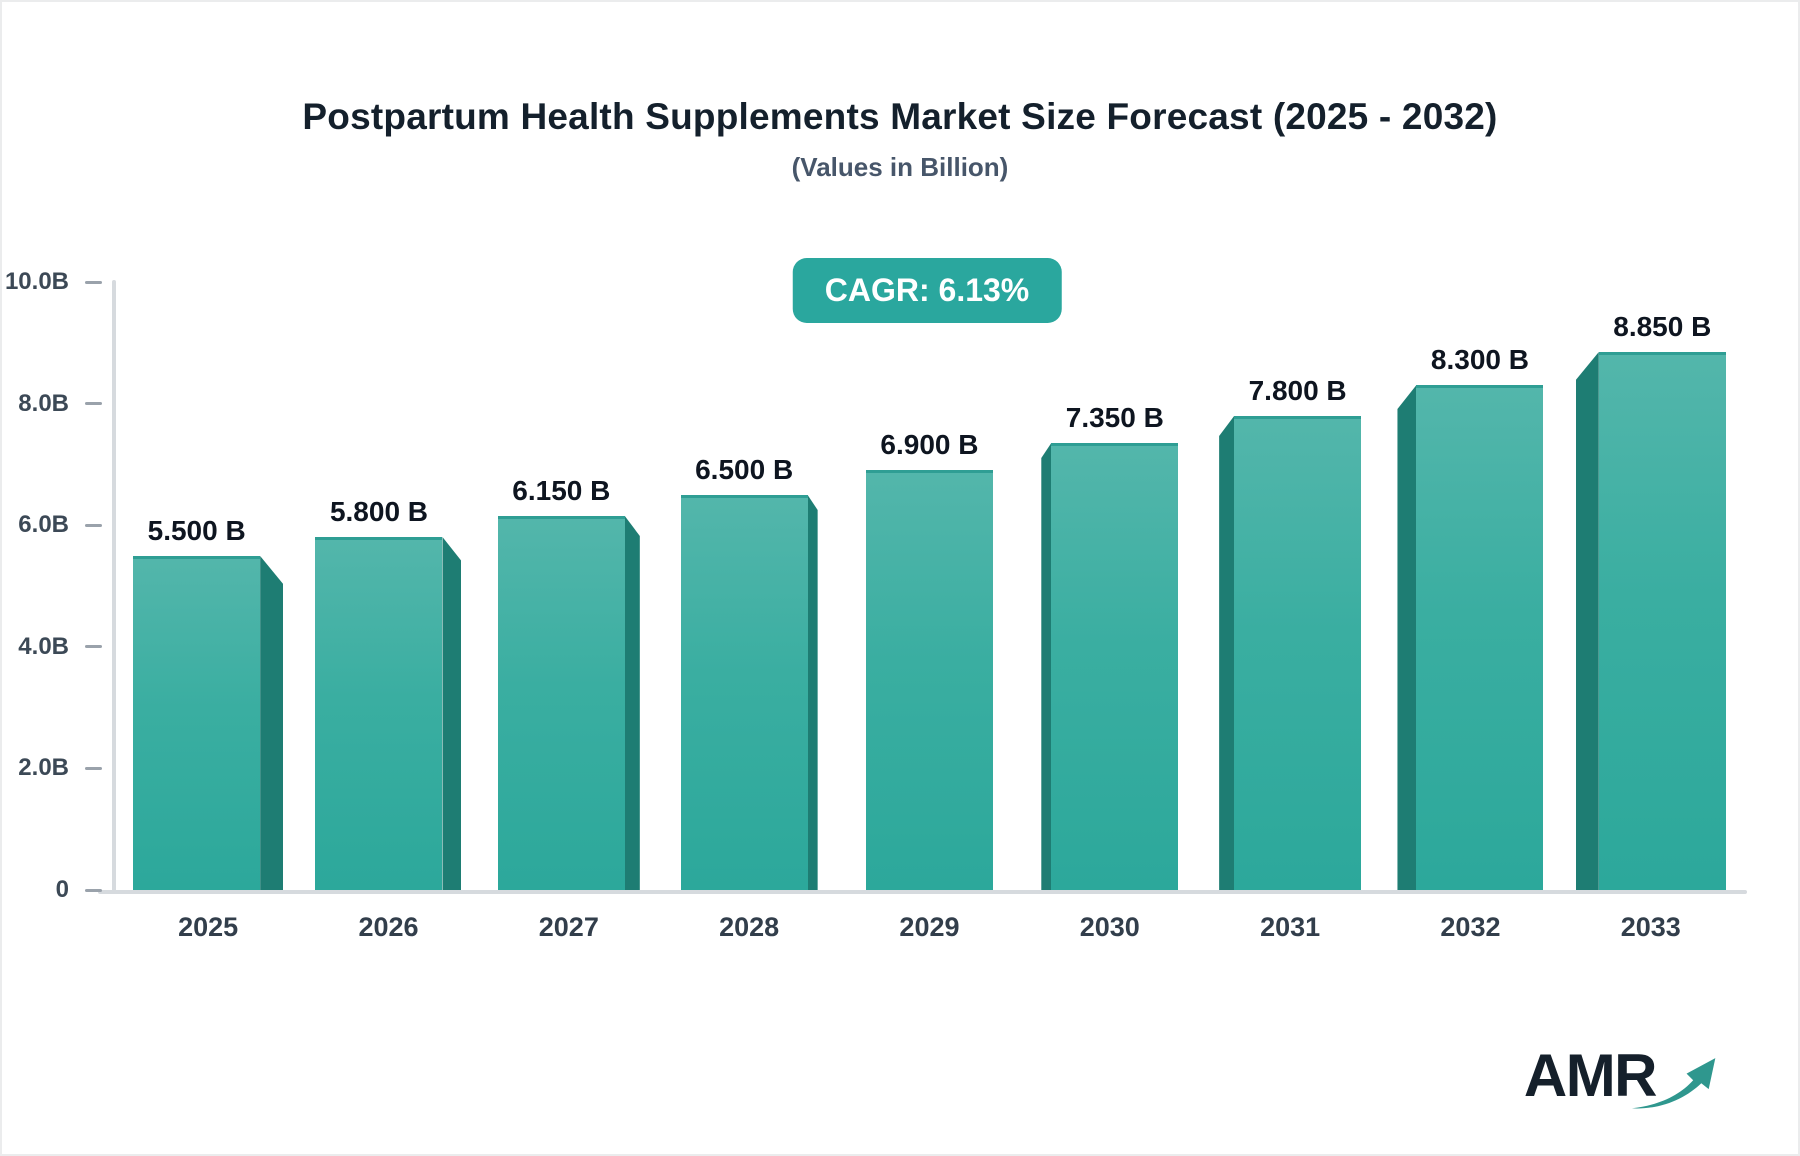  I want to click on x-axis-label: 2030, so click(1109, 927).